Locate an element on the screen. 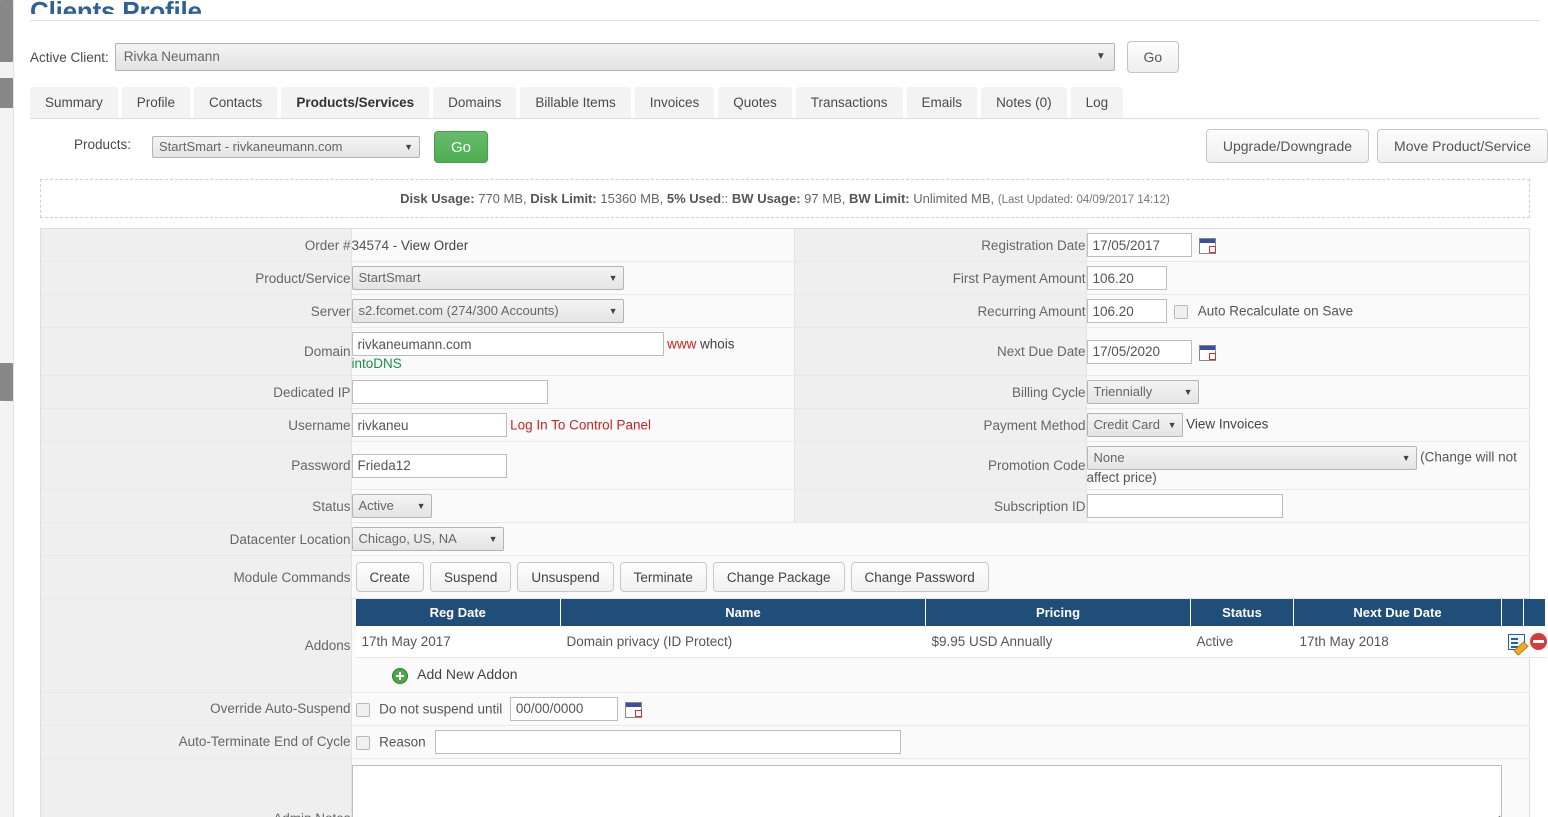  add-new-addon-link: Add New Addon is located at coordinates (467, 674).